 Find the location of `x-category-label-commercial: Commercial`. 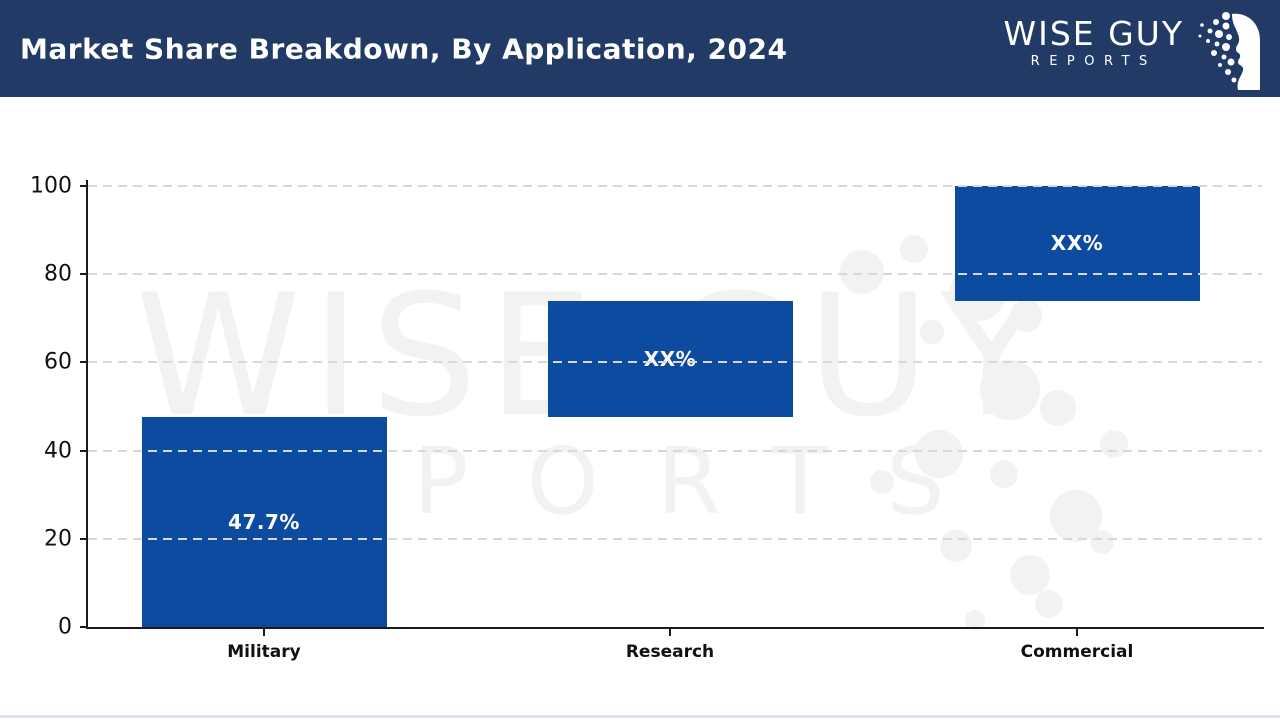

x-category-label-commercial: Commercial is located at coordinates (1077, 652).